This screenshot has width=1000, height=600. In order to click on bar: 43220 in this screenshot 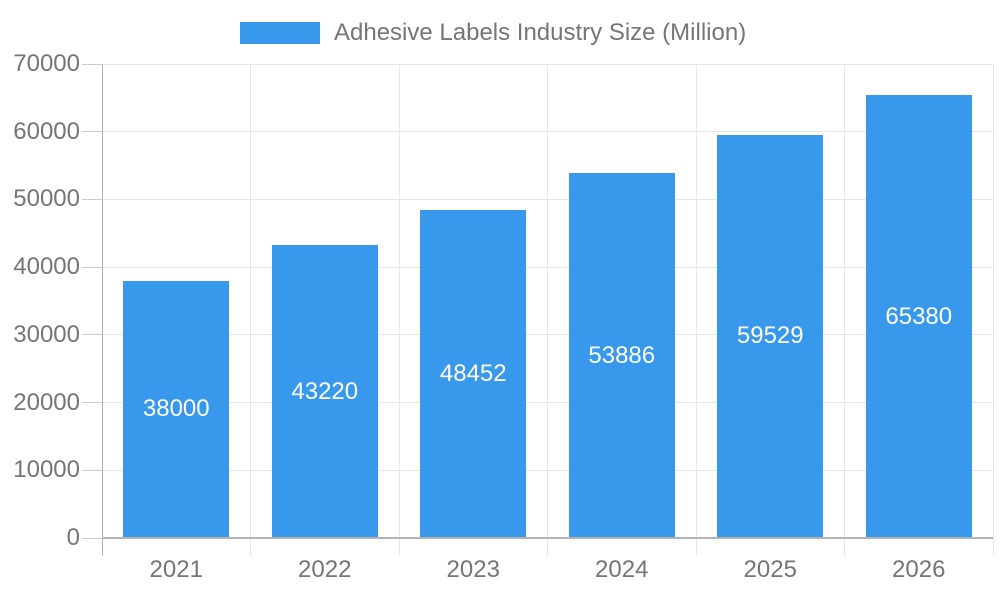, I will do `click(324, 391)`.